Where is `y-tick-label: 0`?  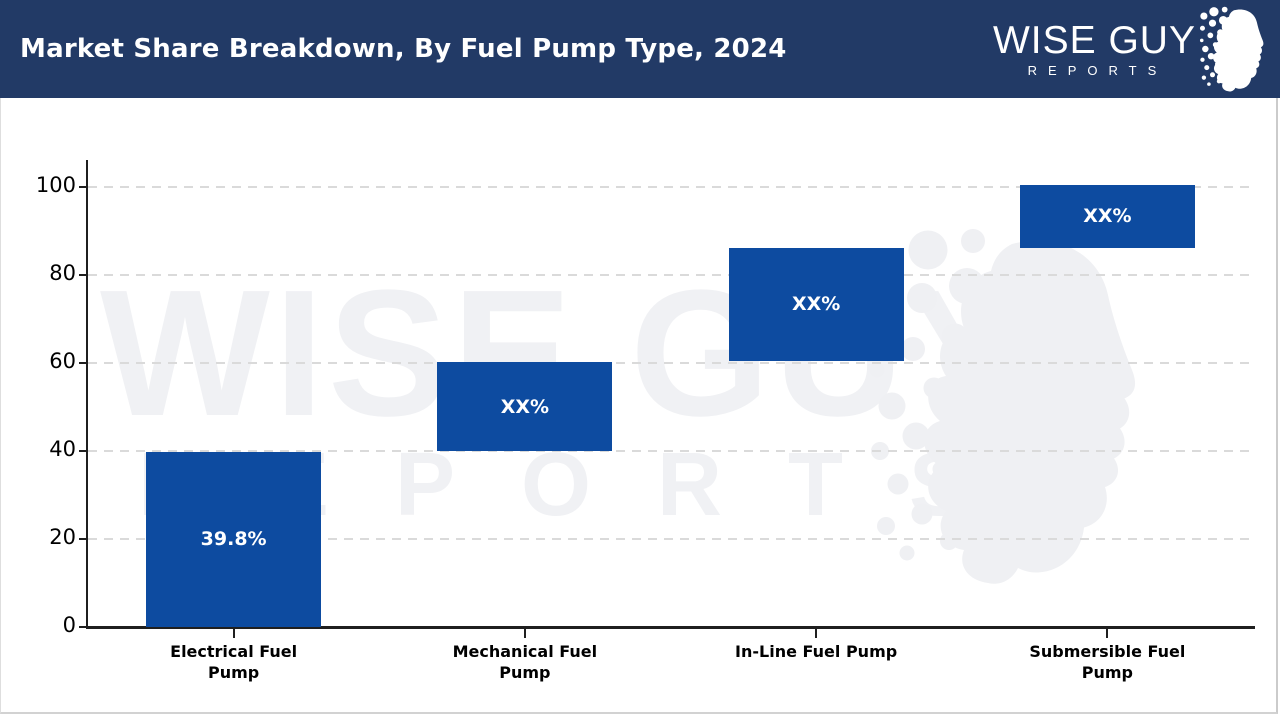
y-tick-label: 0 is located at coordinates (69, 625).